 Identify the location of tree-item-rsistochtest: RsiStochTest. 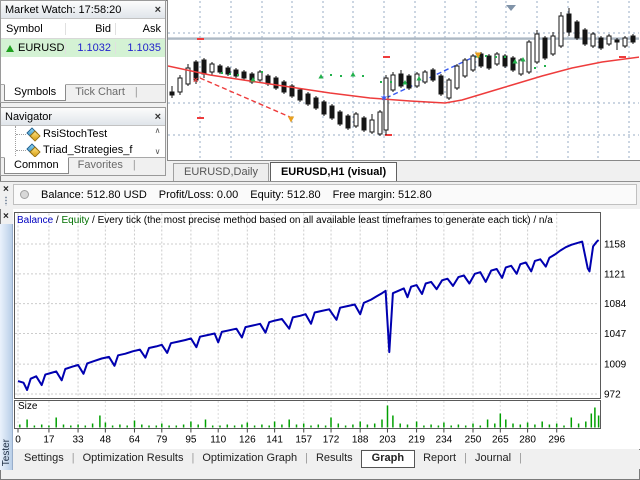
(83, 134).